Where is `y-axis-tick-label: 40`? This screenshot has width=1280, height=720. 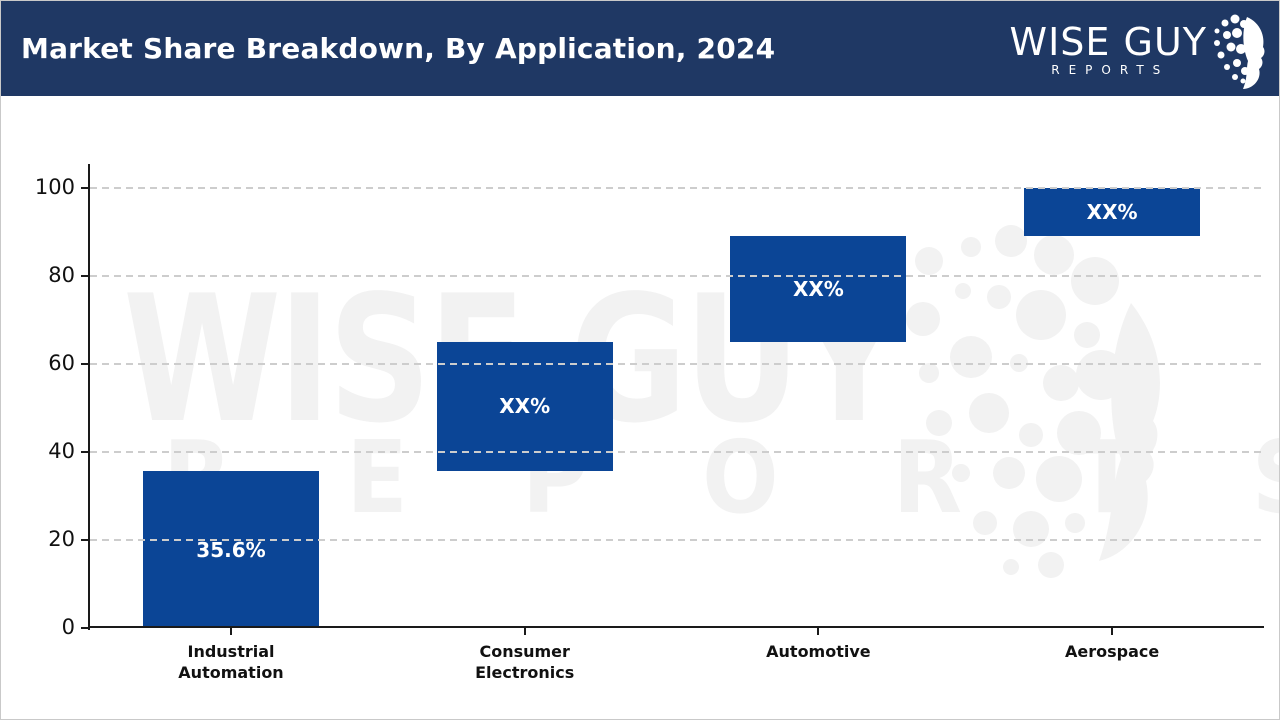
y-axis-tick-label: 40 is located at coordinates (61, 451).